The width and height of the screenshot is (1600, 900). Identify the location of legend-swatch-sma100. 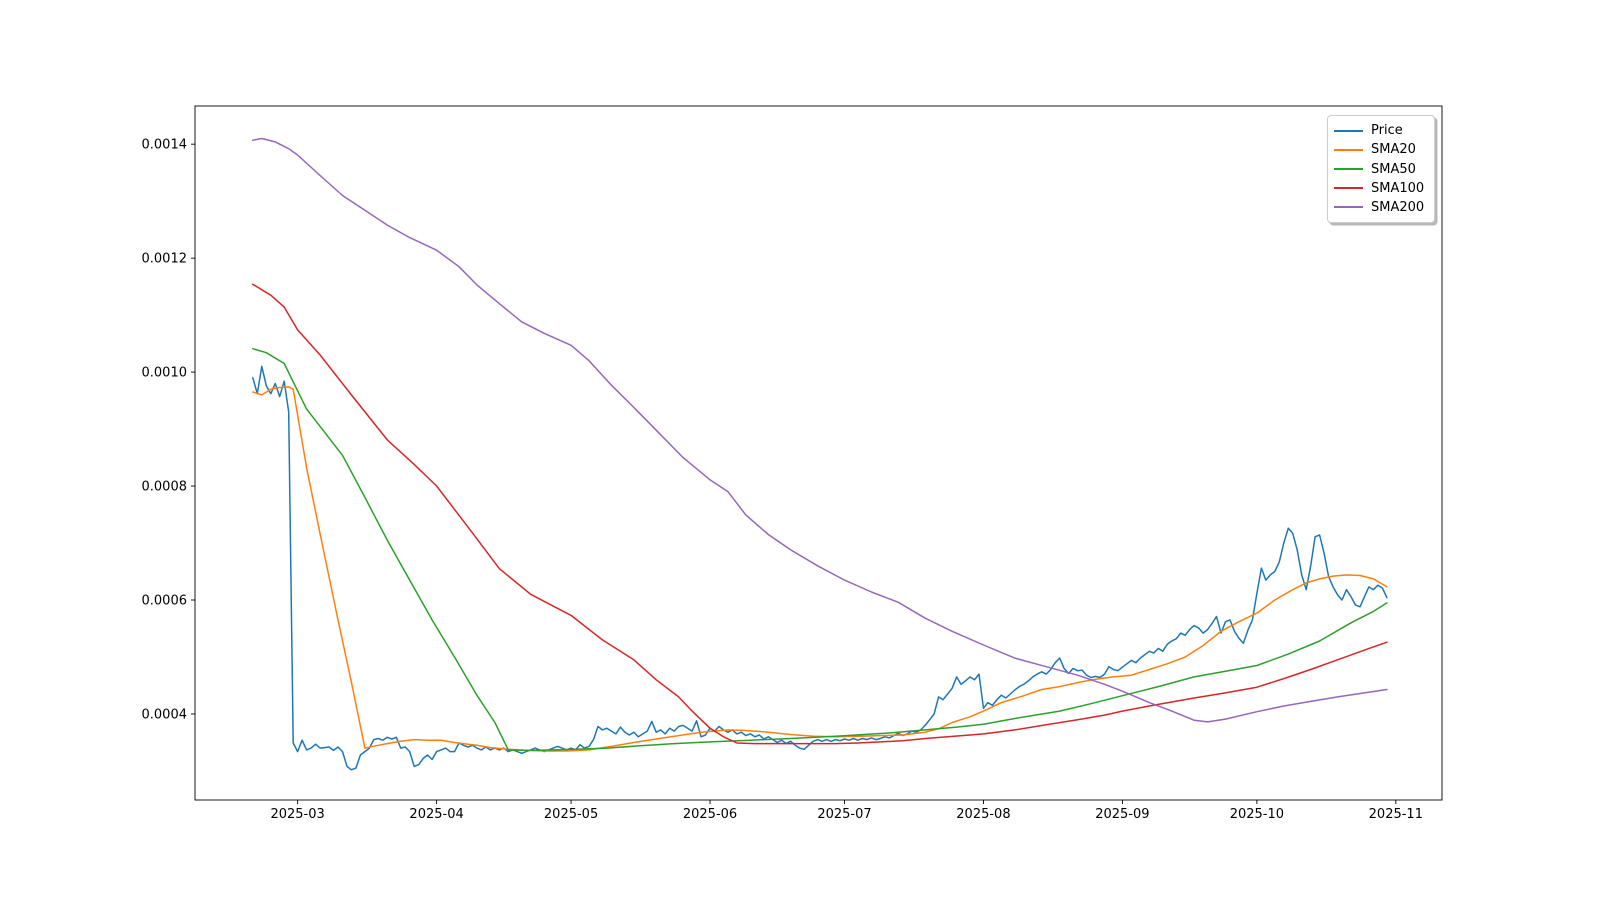
(1348, 188).